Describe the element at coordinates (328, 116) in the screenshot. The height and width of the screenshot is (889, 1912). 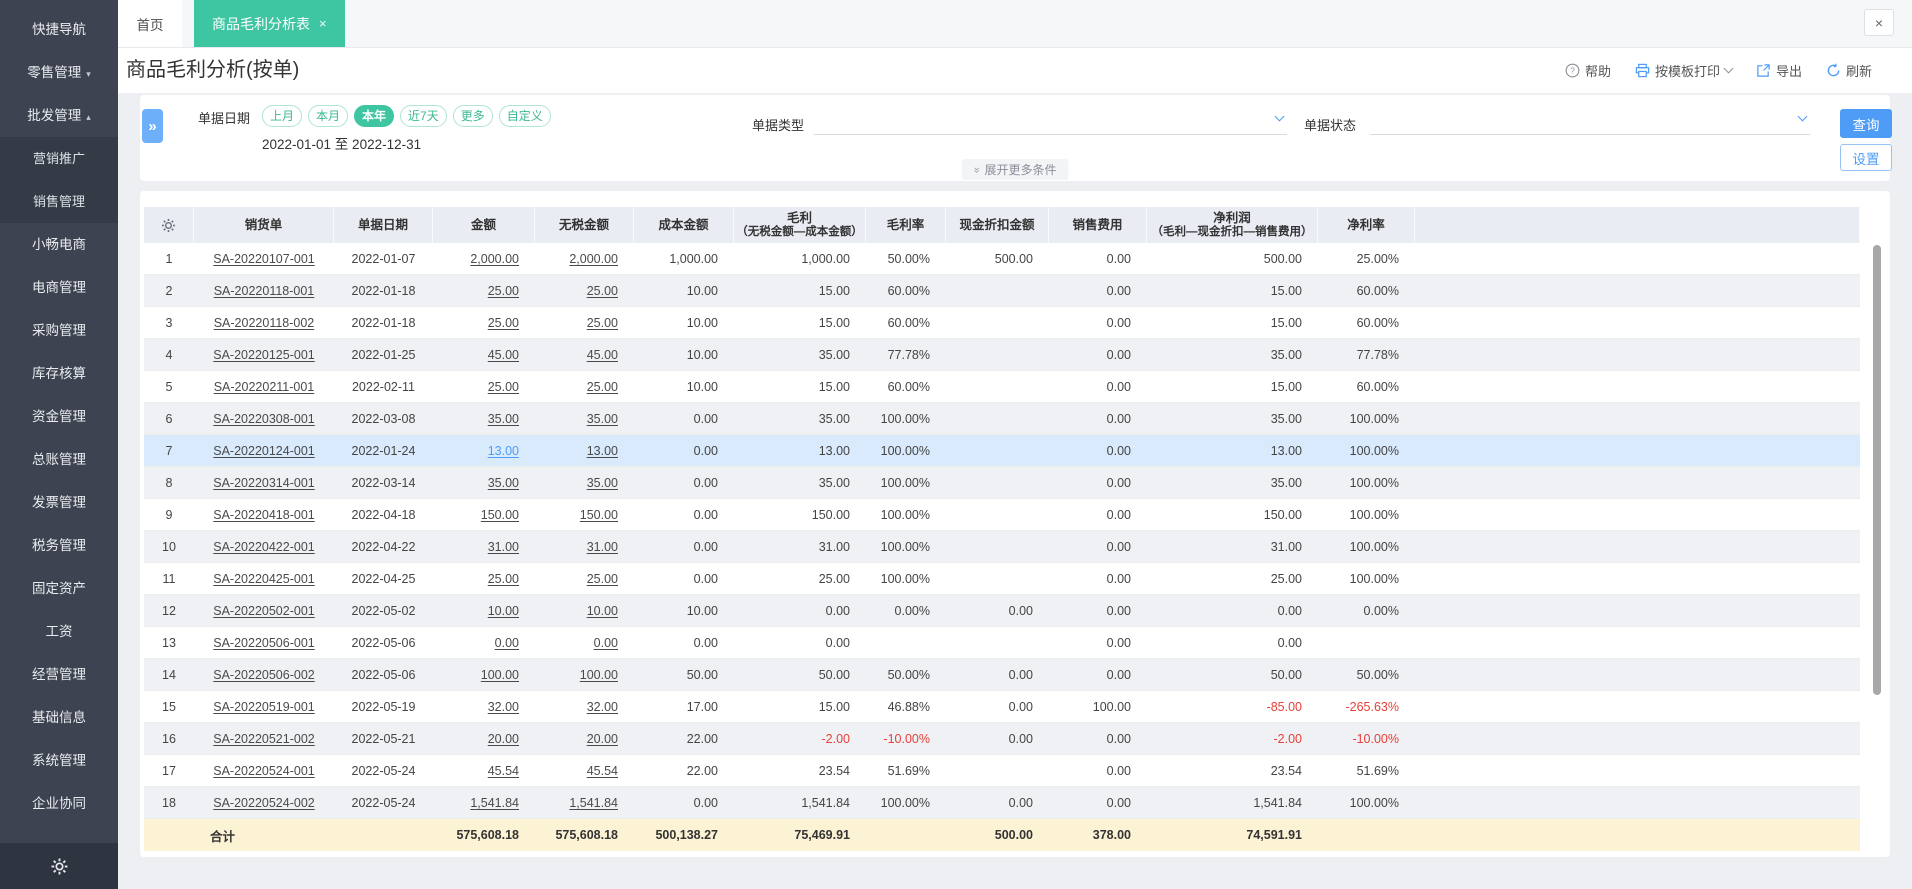
I see `date-pill-本月: 本月` at that location.